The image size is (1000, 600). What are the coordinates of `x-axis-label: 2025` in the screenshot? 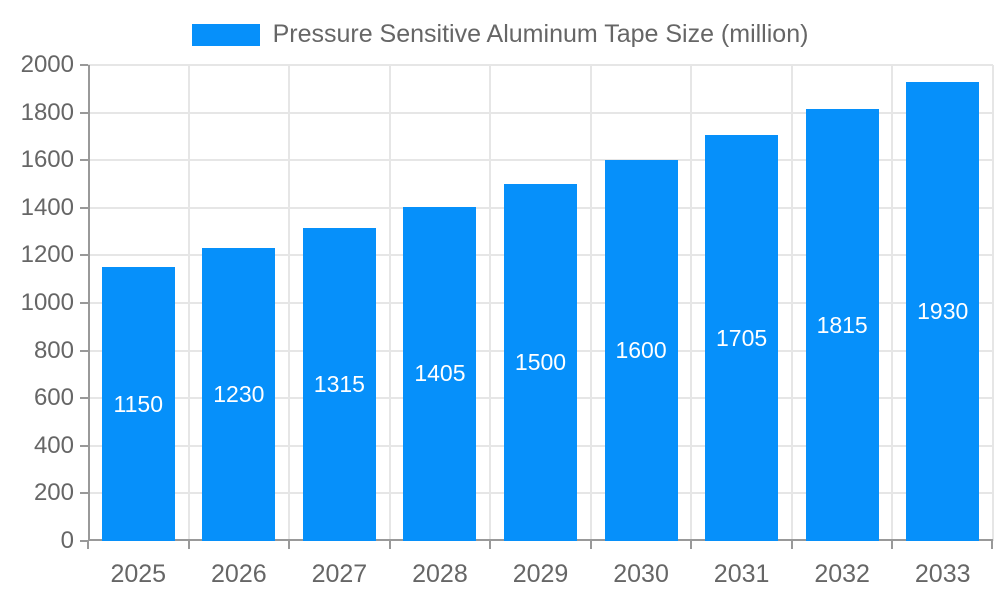 It's located at (138, 574).